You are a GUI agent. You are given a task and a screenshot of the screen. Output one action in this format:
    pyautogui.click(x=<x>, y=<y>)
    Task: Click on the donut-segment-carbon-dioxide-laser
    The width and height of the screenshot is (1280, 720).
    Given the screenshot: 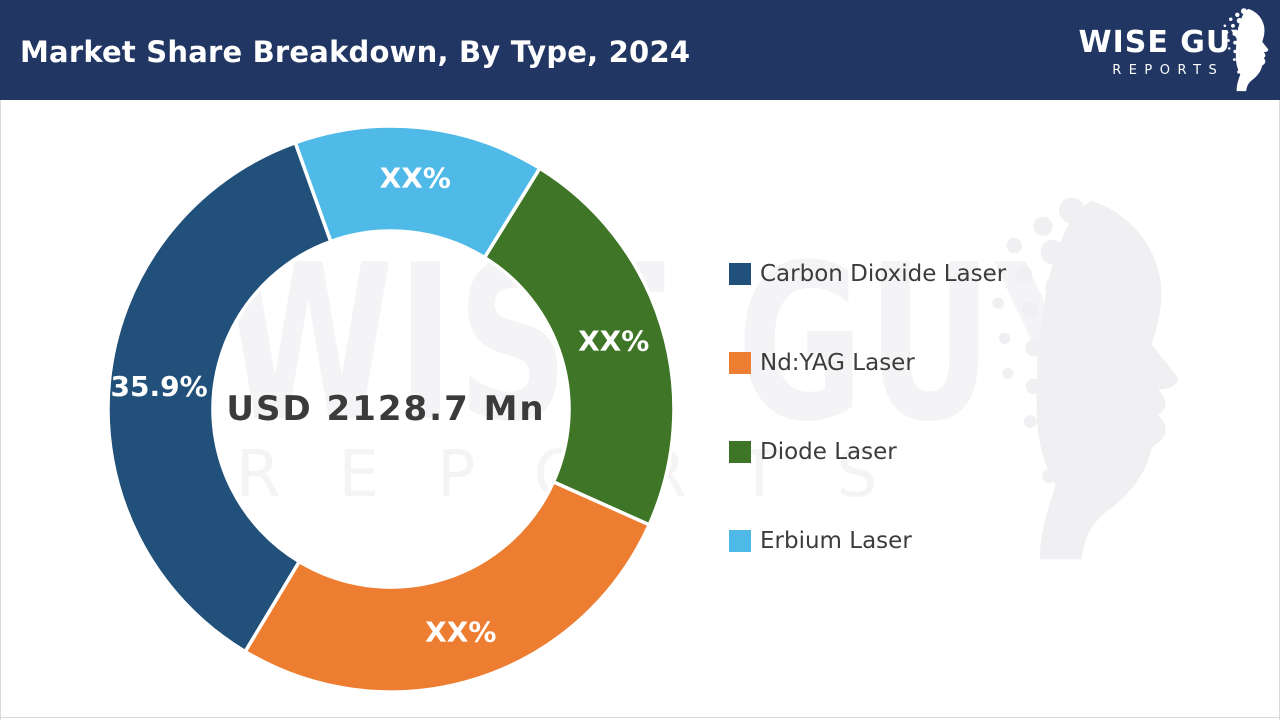 What is the action you would take?
    pyautogui.click(x=219, y=397)
    